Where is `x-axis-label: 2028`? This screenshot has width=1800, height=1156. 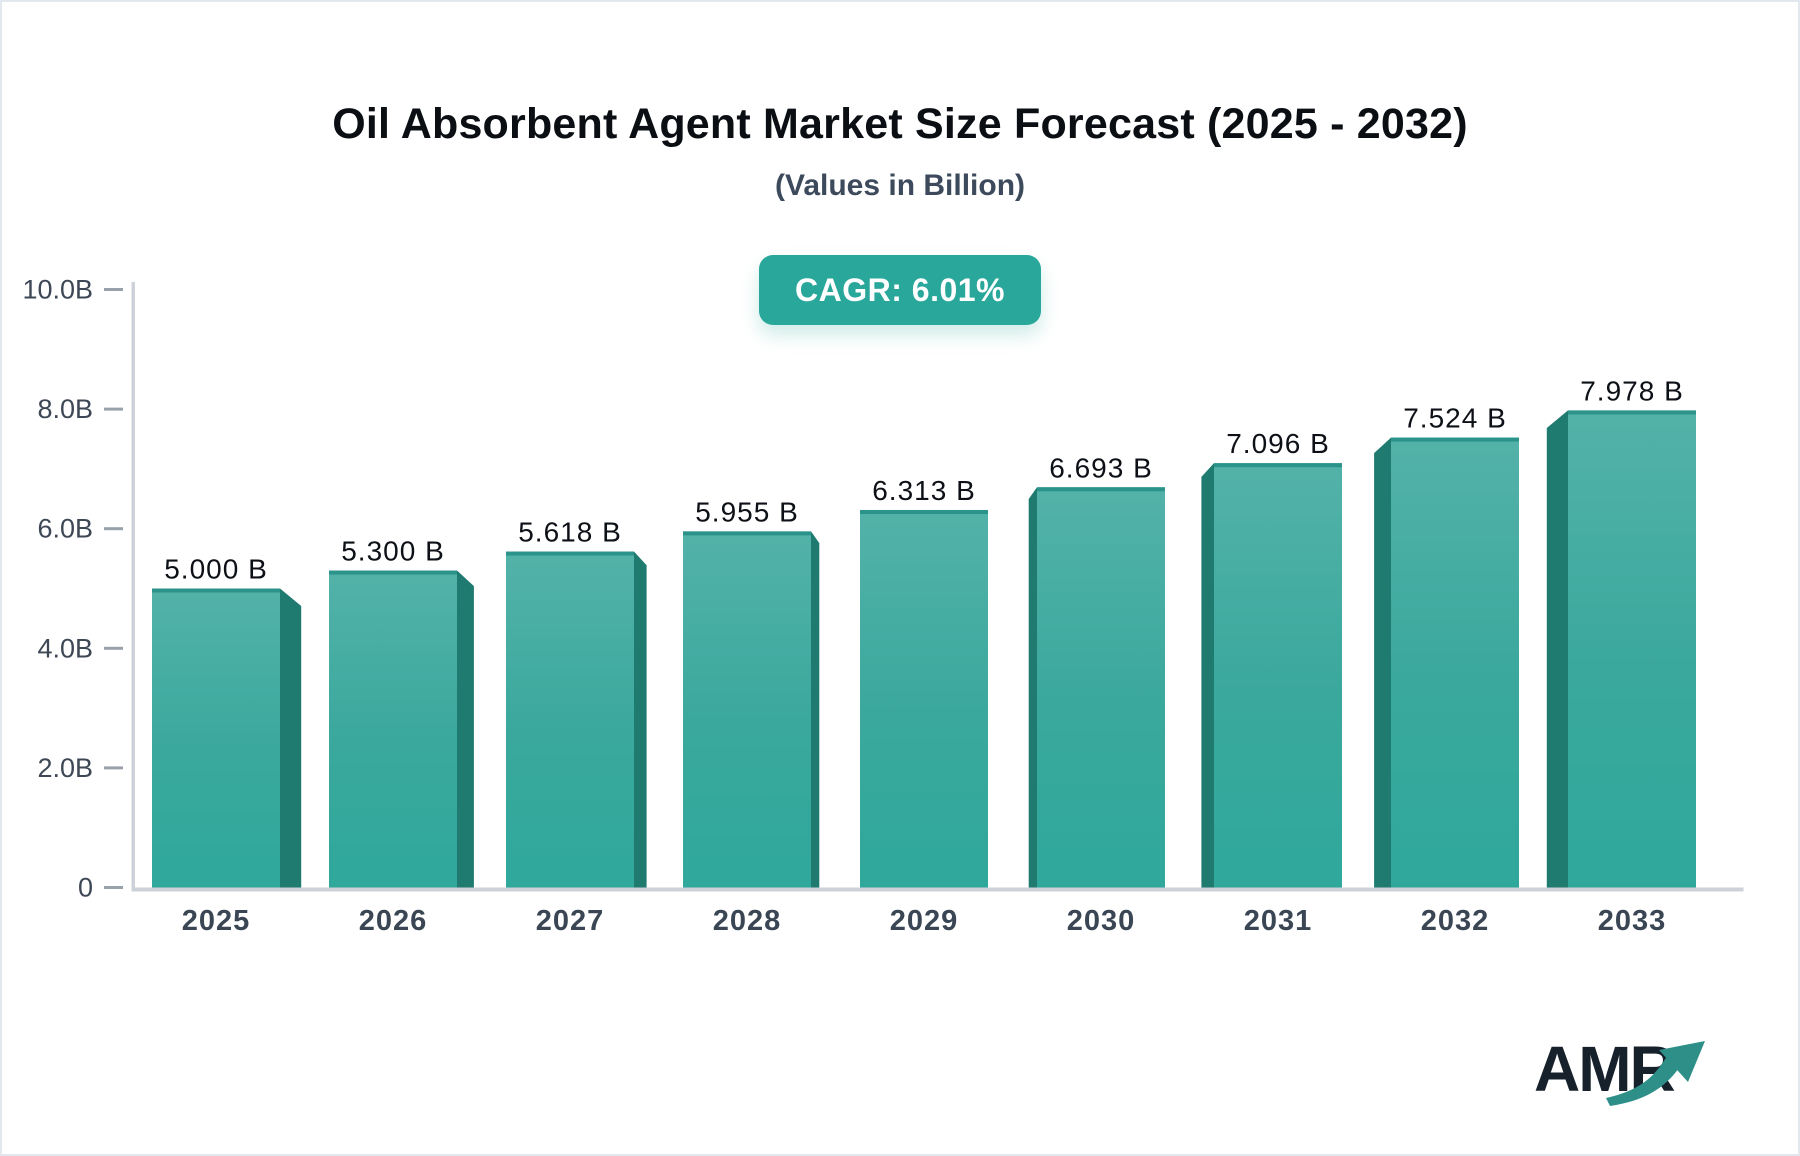 x-axis-label: 2028 is located at coordinates (747, 921).